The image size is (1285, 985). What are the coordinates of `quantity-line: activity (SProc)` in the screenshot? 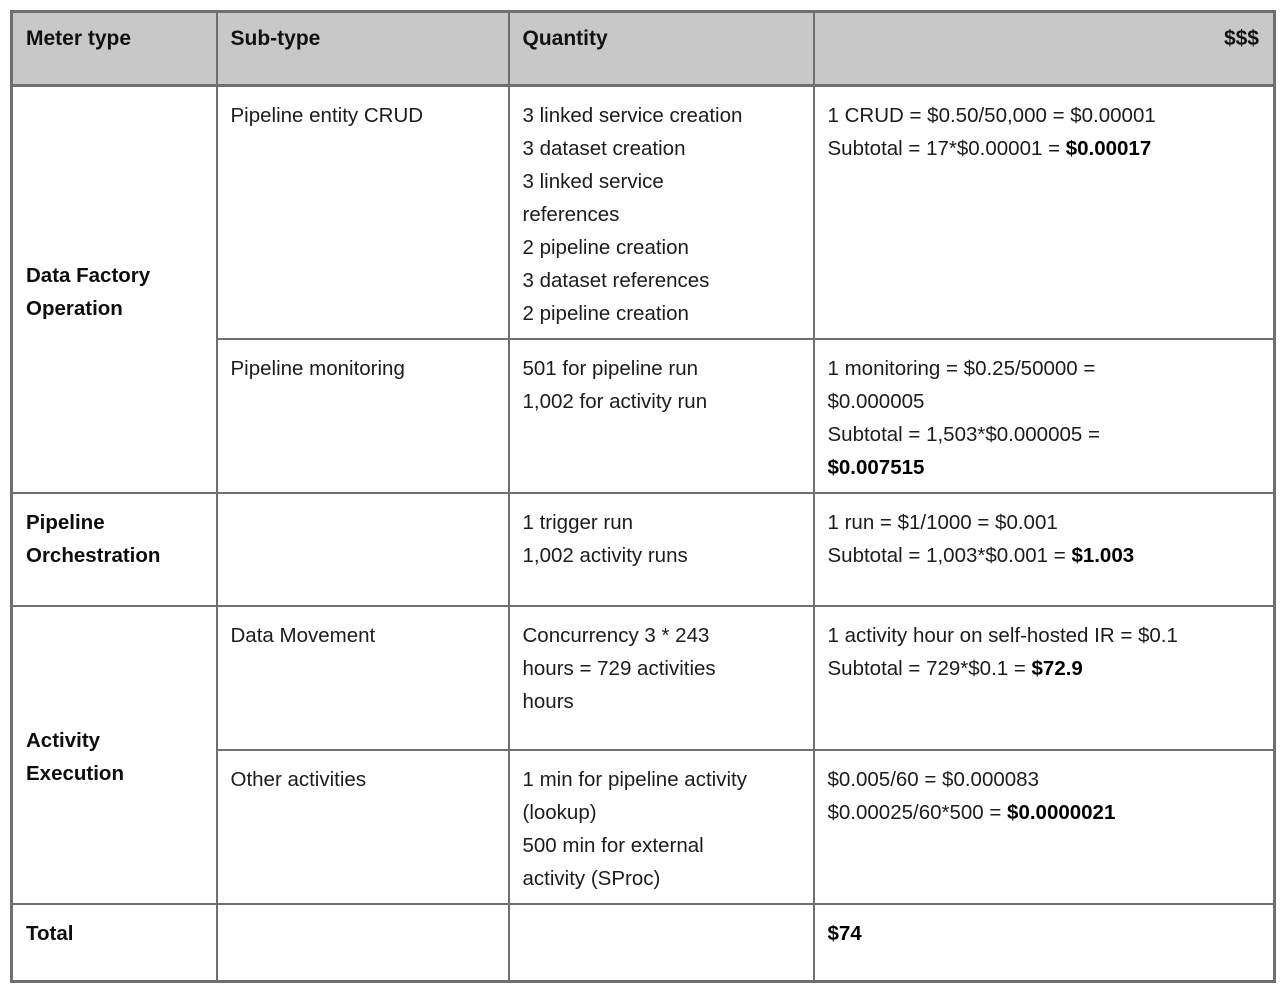 It's located at (591, 878).